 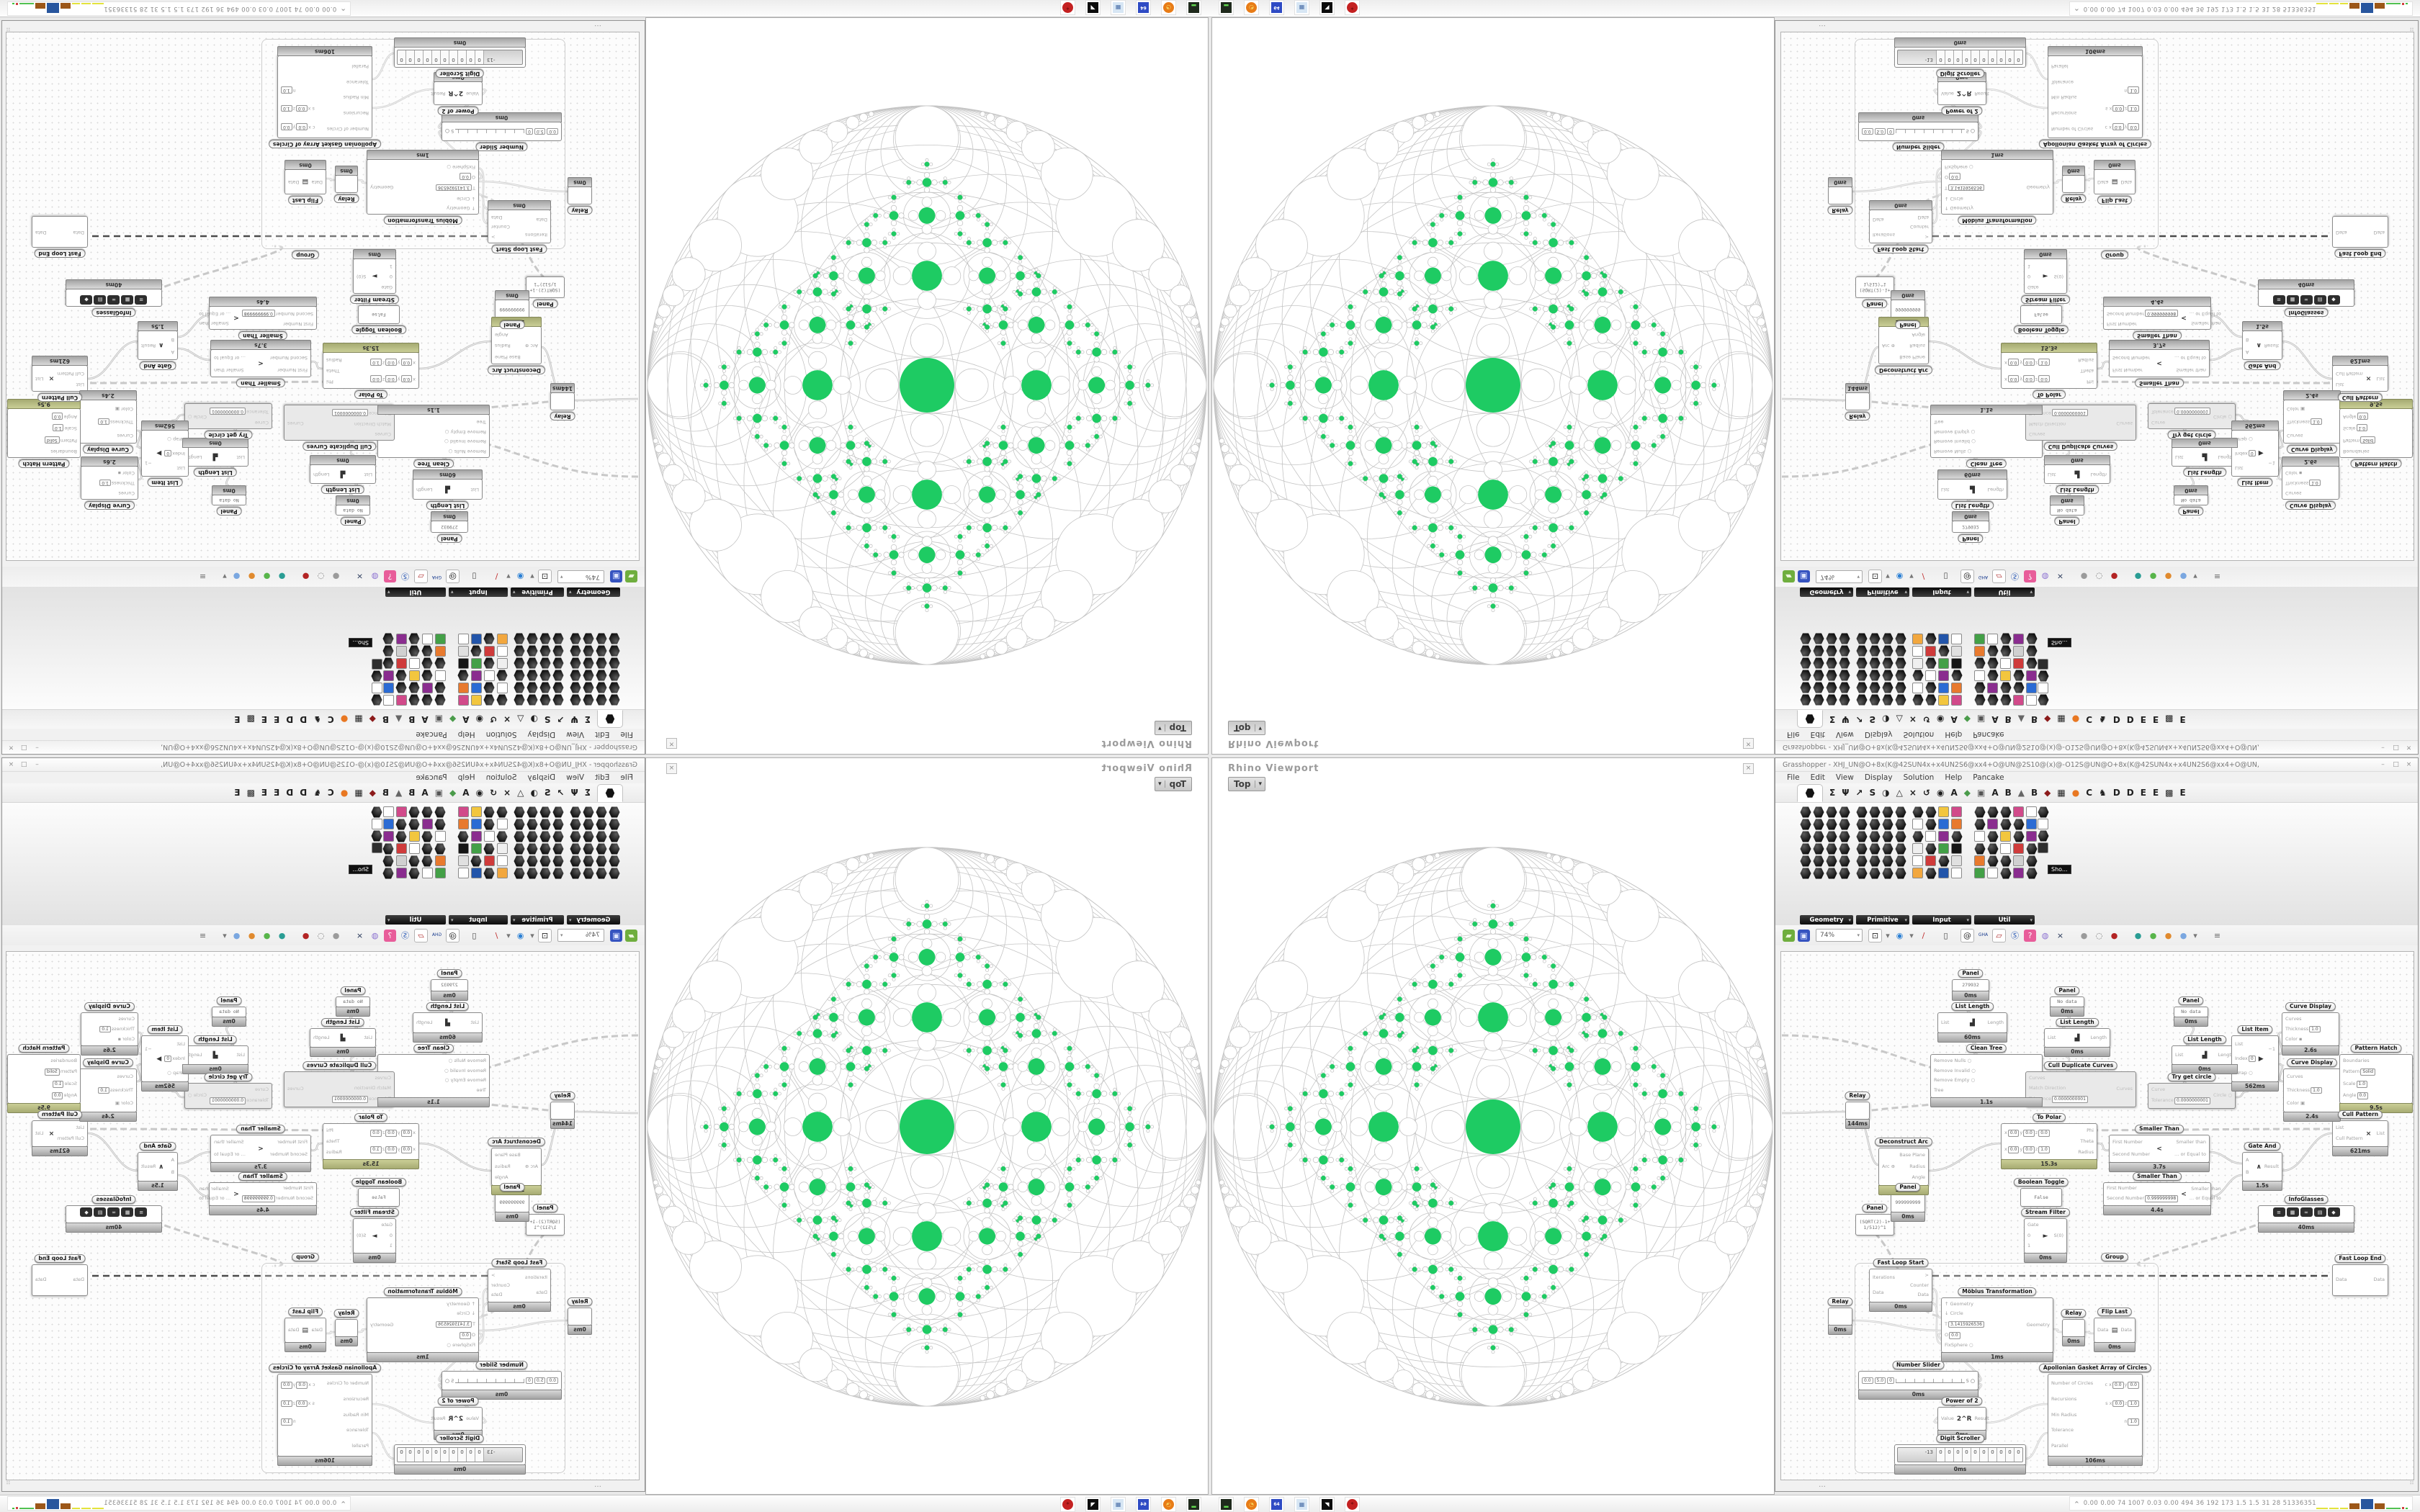 What do you see at coordinates (375, 577) in the screenshot?
I see `bulb-icon: ◍` at bounding box center [375, 577].